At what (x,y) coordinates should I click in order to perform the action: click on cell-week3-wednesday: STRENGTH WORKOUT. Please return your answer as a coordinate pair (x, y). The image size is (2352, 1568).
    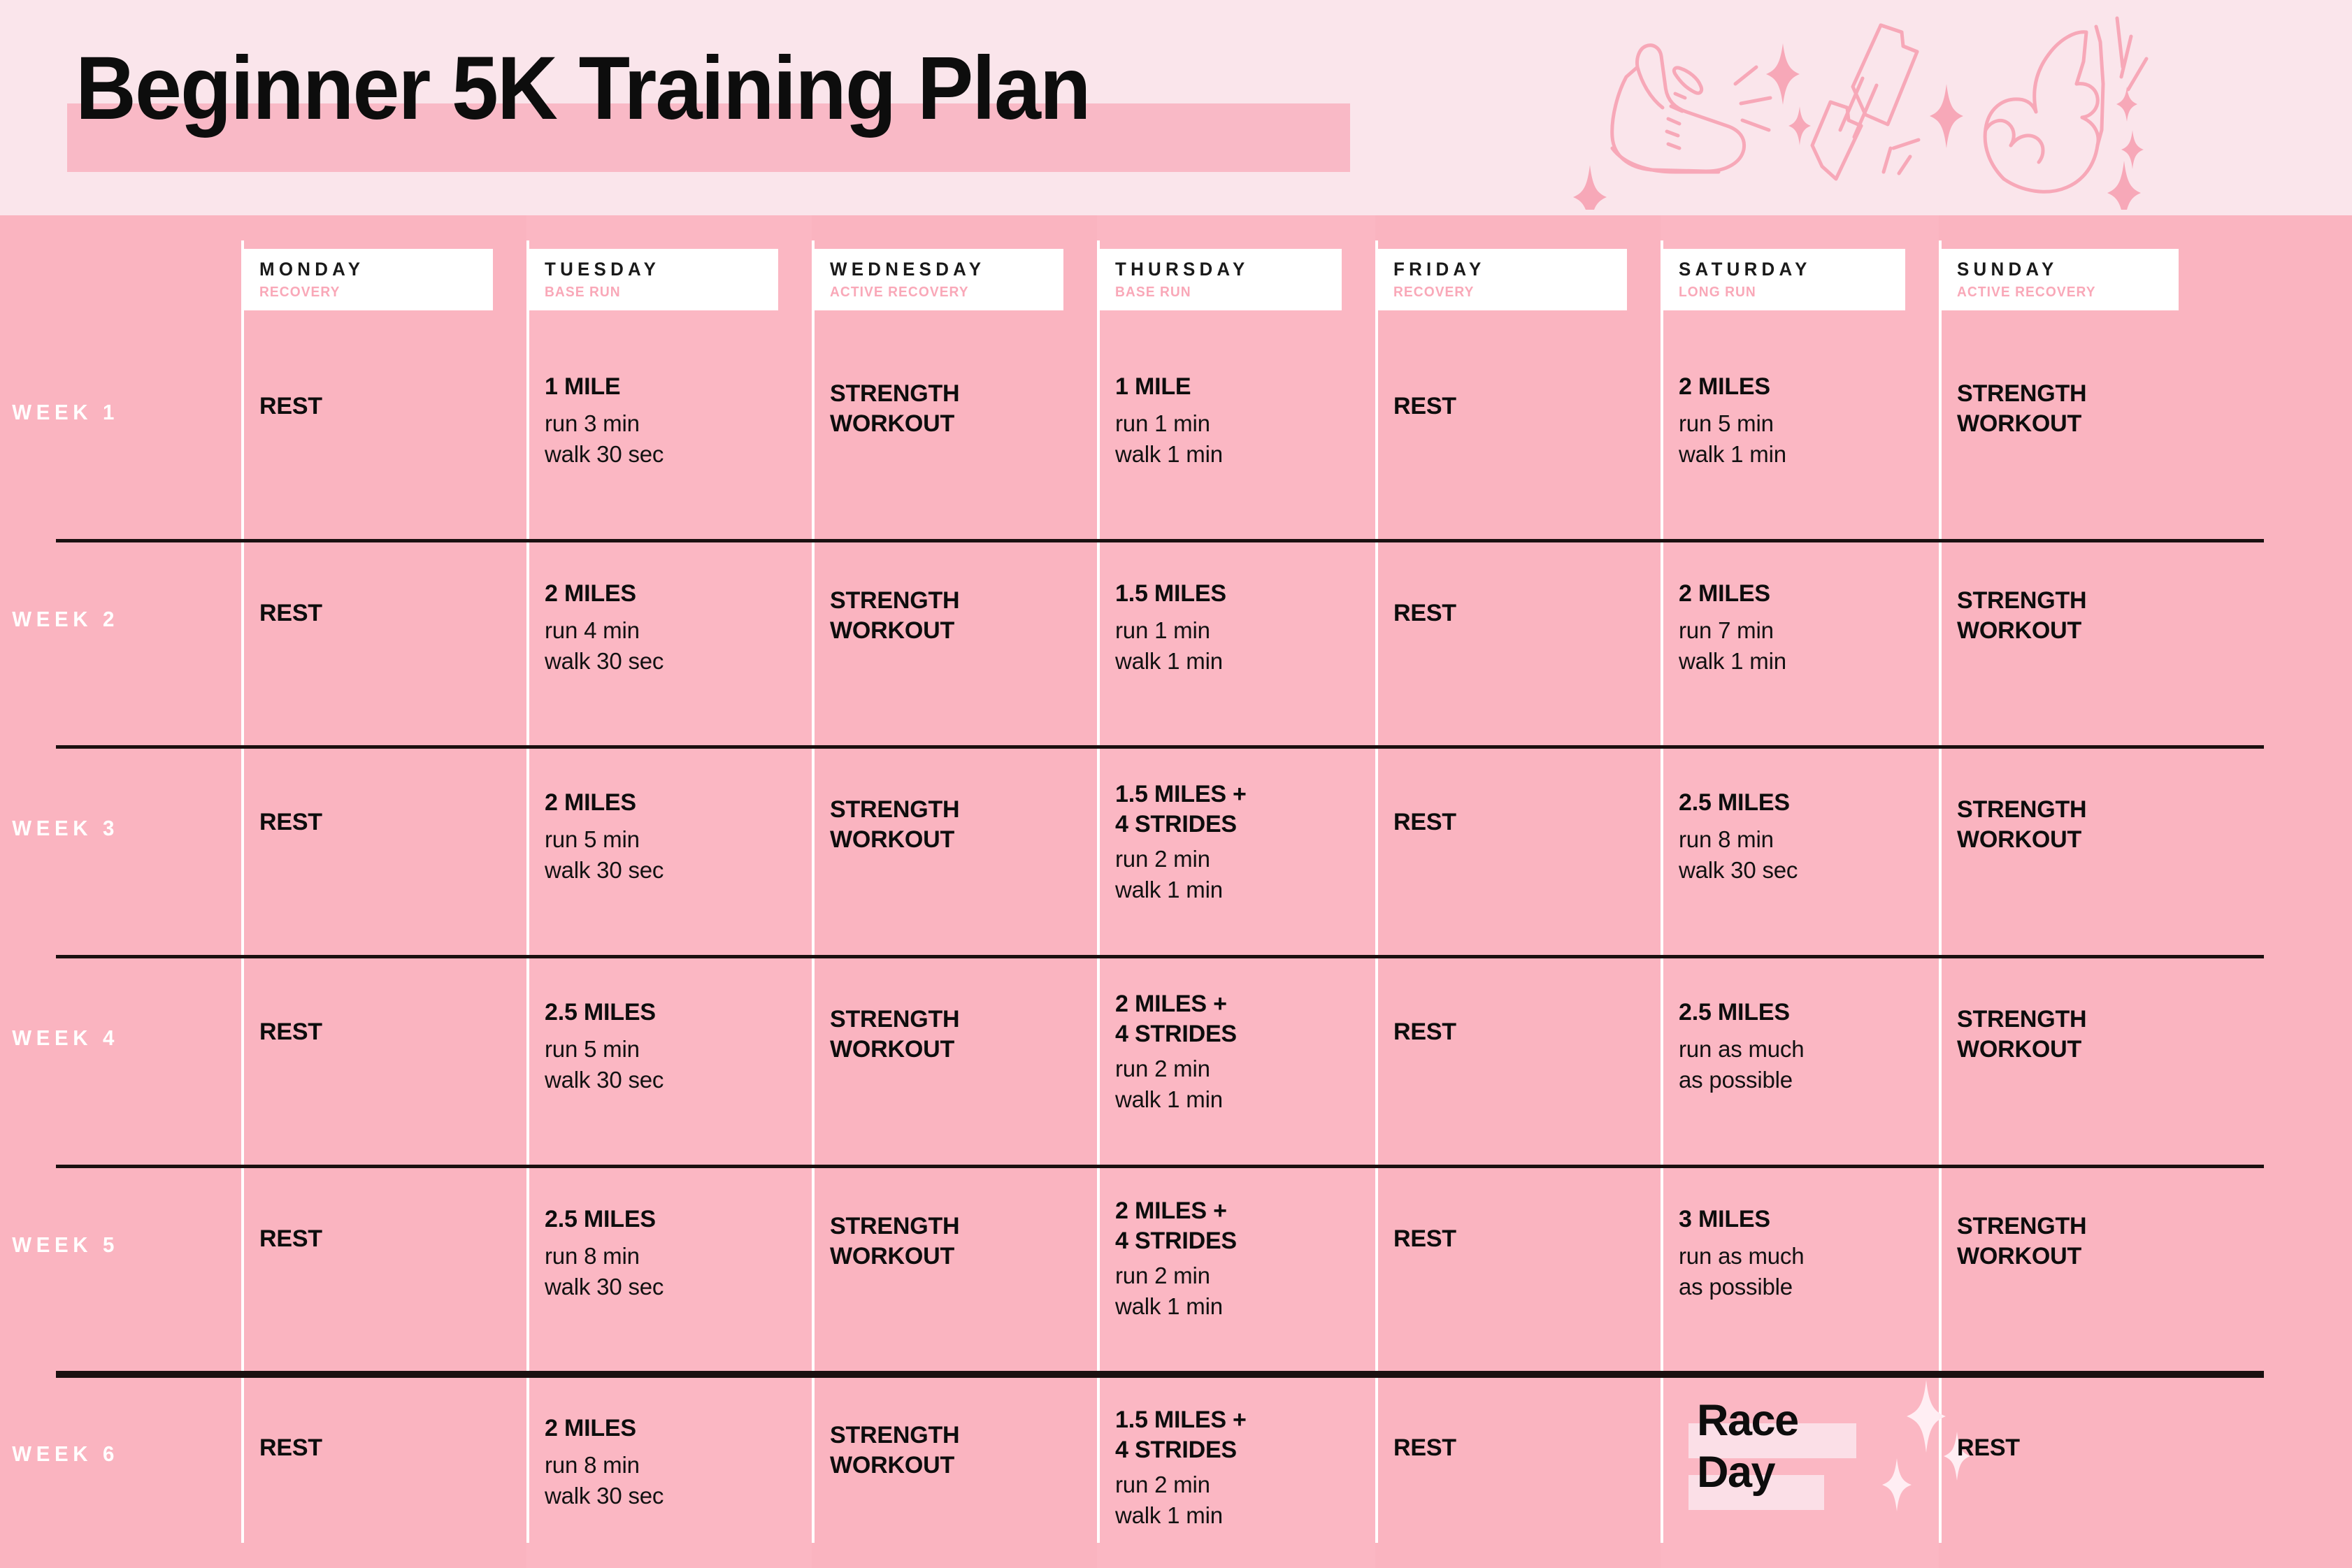
    Looking at the image, I should click on (964, 825).